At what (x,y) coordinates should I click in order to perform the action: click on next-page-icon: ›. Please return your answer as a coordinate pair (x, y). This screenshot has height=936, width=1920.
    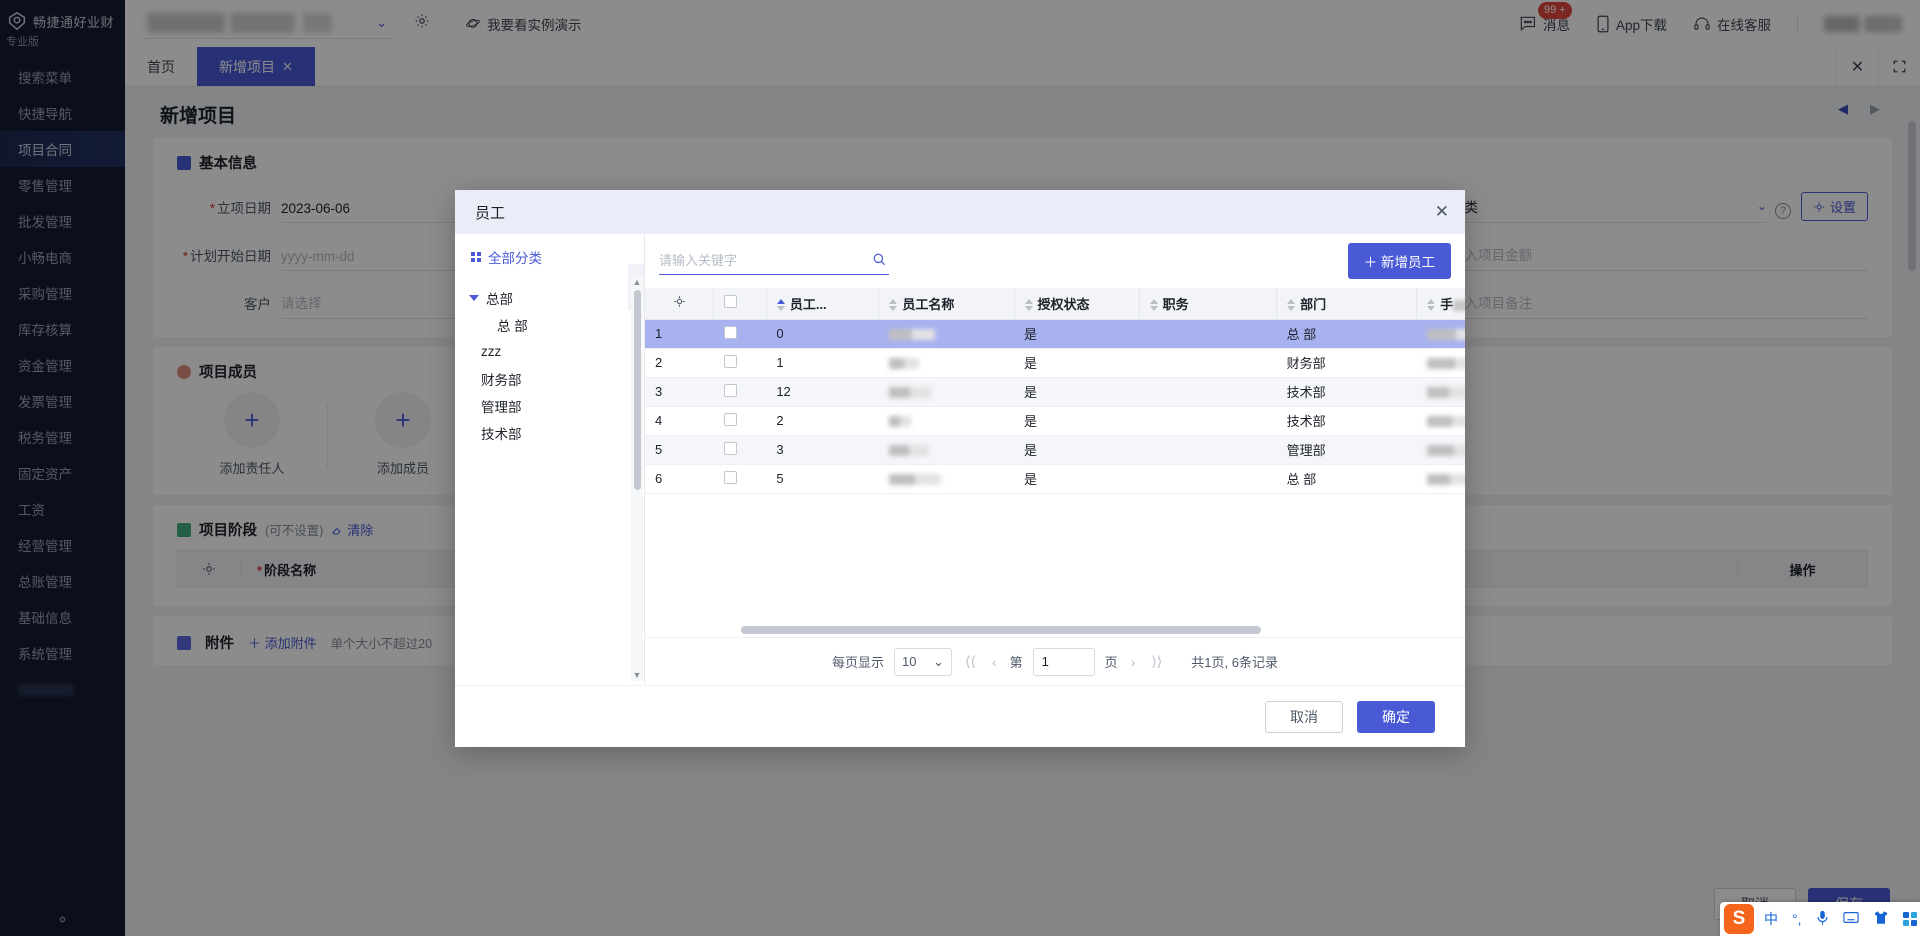
    Looking at the image, I should click on (1133, 661).